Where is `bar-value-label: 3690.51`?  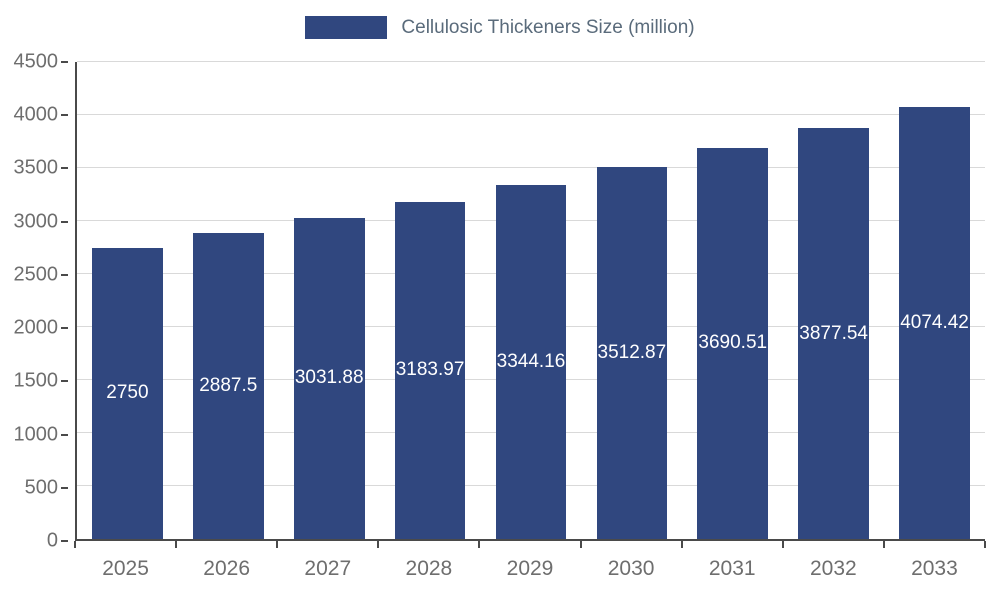 bar-value-label: 3690.51 is located at coordinates (733, 343).